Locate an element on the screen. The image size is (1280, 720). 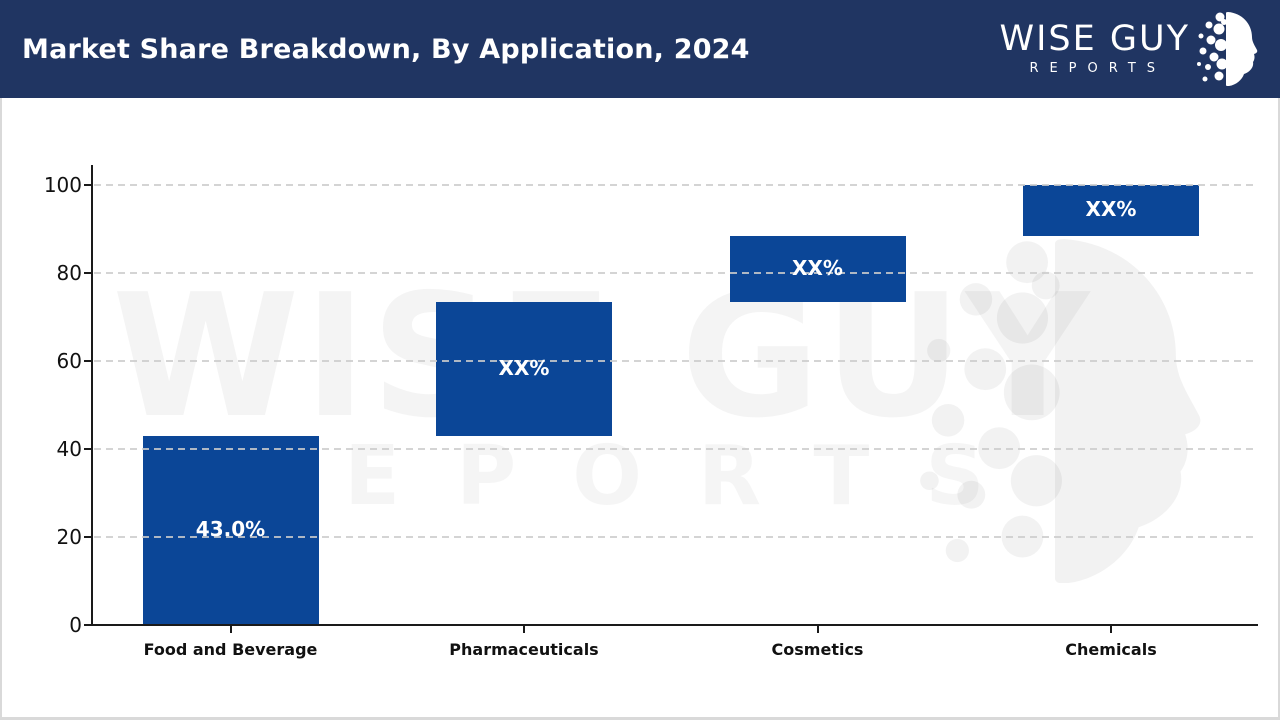
bar-cosmetics is located at coordinates (817, 268).